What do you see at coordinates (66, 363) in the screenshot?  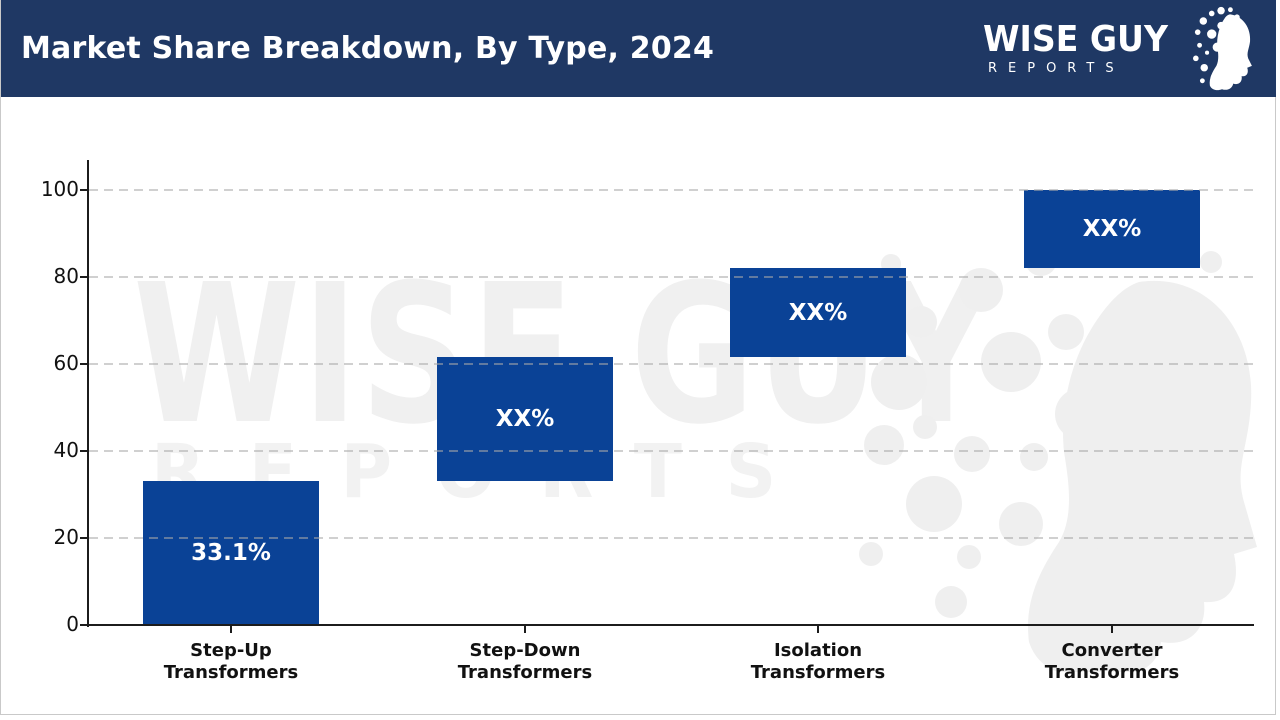 I see `y-tick-label-60: 60` at bounding box center [66, 363].